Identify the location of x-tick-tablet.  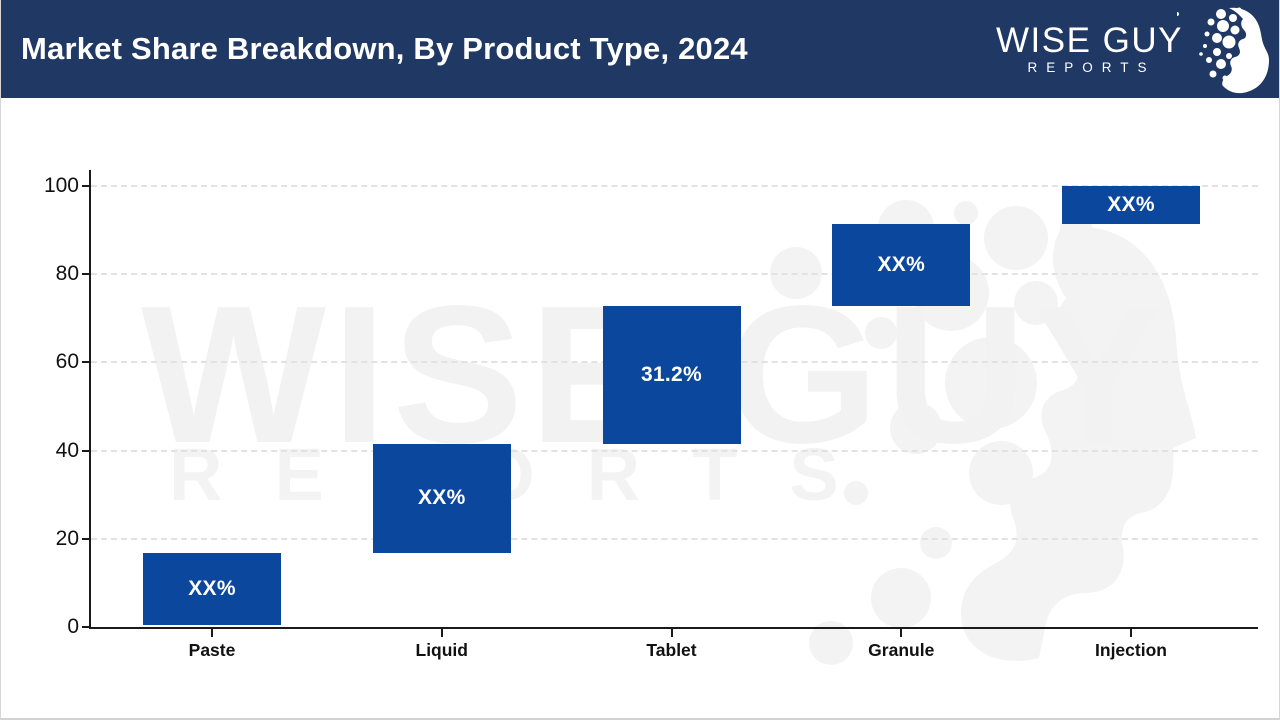
(671, 633).